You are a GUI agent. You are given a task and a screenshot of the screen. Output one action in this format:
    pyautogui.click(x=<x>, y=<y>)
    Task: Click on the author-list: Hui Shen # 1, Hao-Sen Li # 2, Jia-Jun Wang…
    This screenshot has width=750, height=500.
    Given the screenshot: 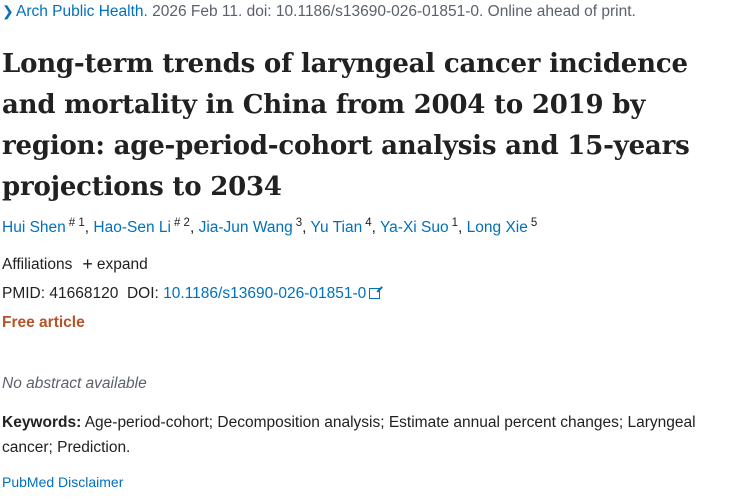 What is the action you would take?
    pyautogui.click(x=269, y=227)
    